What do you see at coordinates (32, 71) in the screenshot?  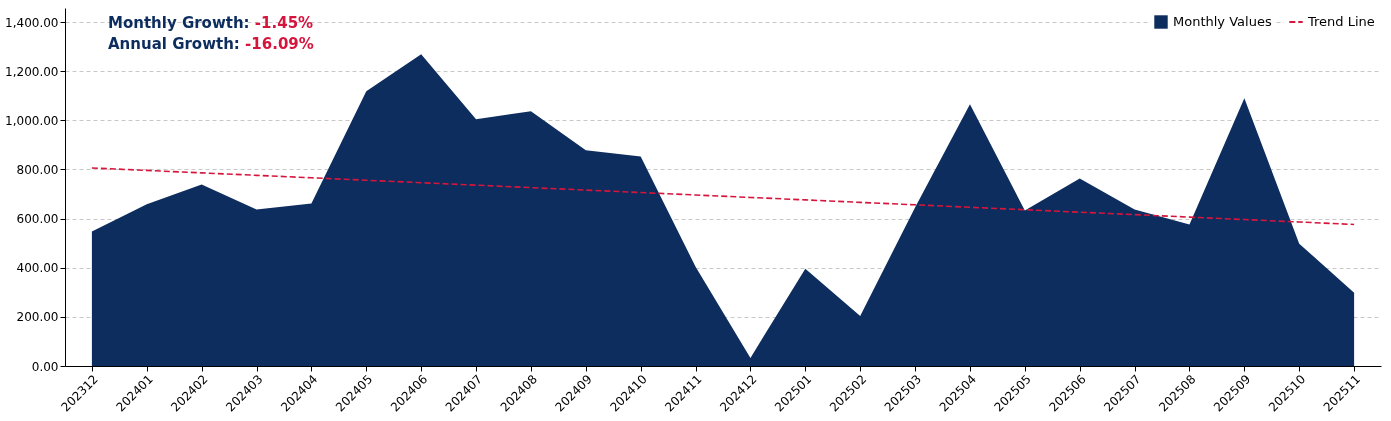 I see `y-tick-label: 1,200.00` at bounding box center [32, 71].